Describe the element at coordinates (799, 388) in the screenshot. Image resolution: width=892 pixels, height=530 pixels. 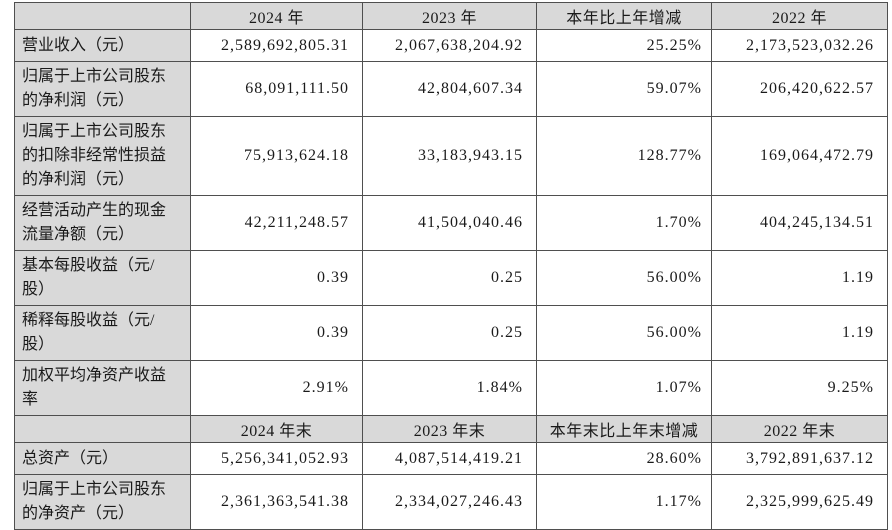
I see `table-cell: 9.25%` at that location.